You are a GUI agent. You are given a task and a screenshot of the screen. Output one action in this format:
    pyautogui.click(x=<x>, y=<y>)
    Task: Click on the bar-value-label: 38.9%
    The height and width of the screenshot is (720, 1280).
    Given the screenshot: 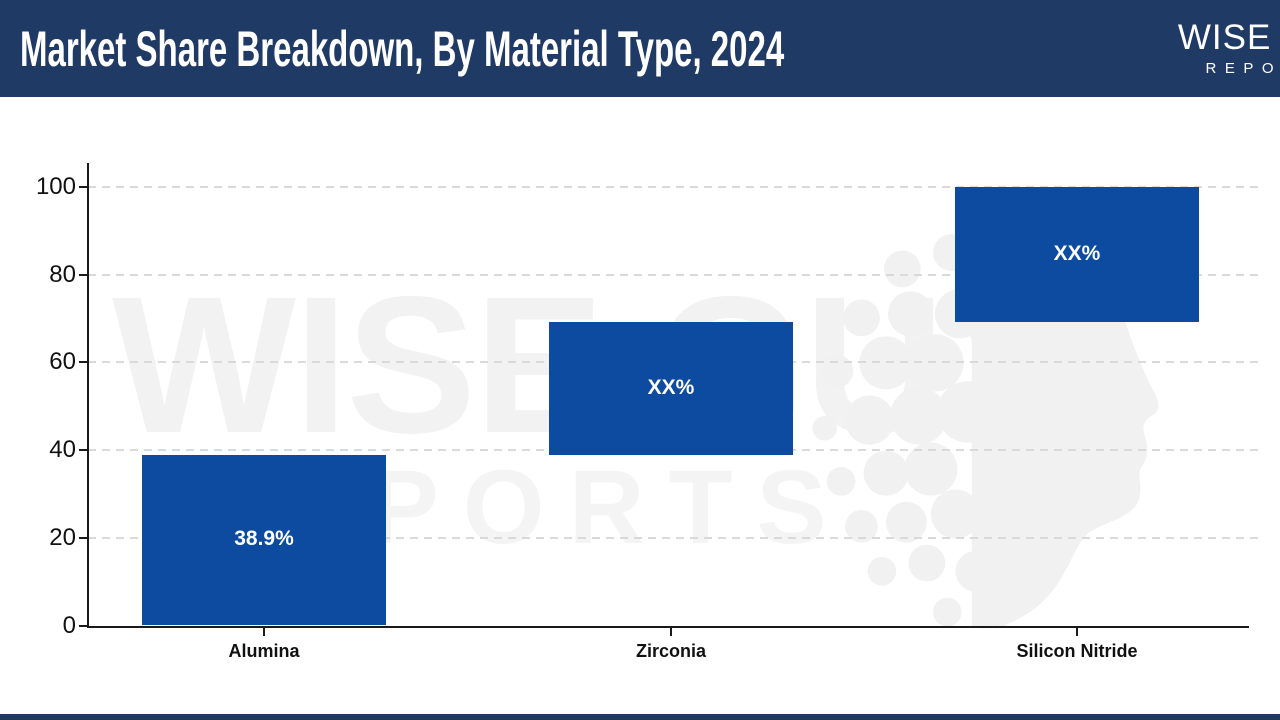 What is the action you would take?
    pyautogui.click(x=264, y=539)
    